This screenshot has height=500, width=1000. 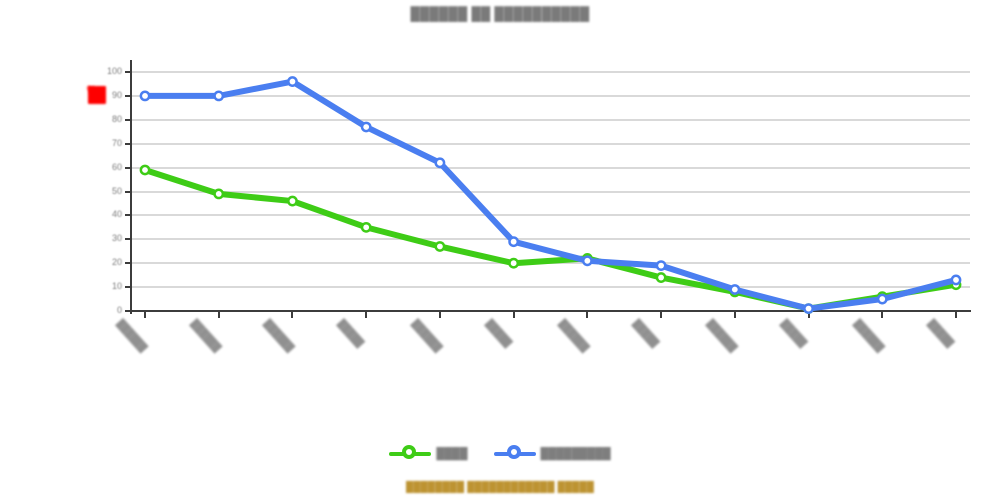 What do you see at coordinates (116, 166) in the screenshot?
I see `y-tick-label-60: 60` at bounding box center [116, 166].